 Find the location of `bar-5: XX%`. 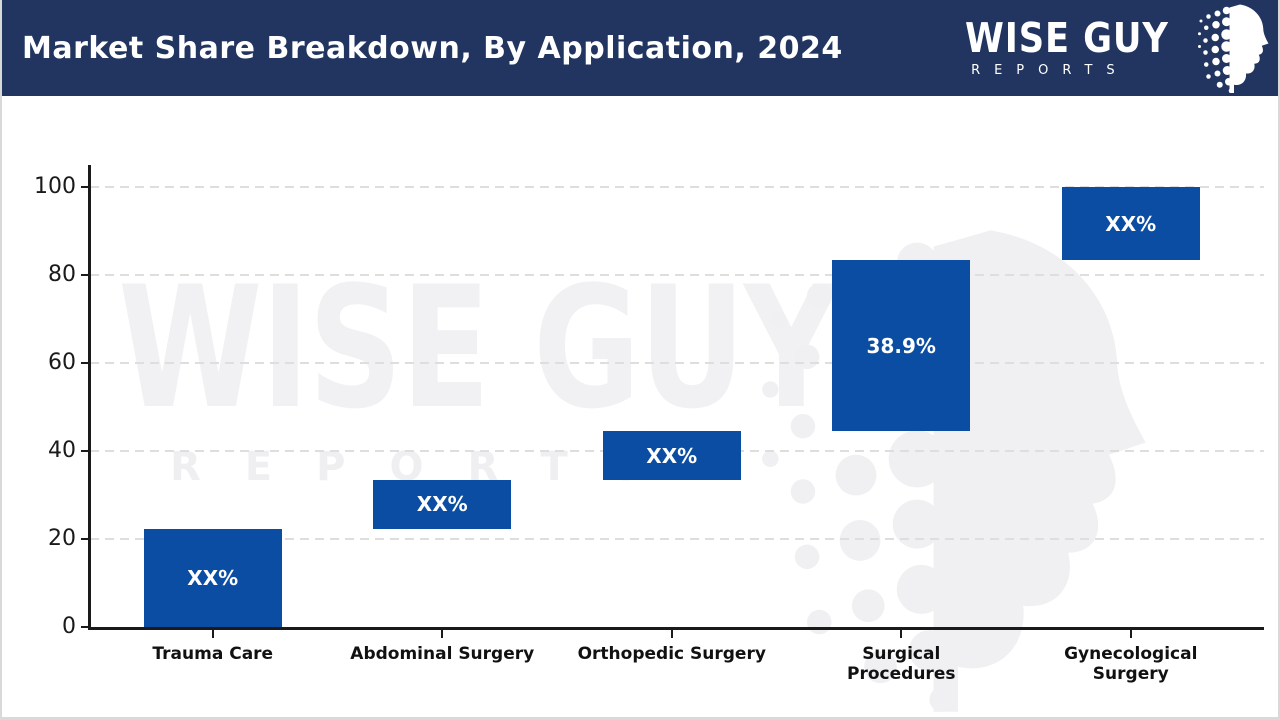

bar-5: XX% is located at coordinates (1130, 224).